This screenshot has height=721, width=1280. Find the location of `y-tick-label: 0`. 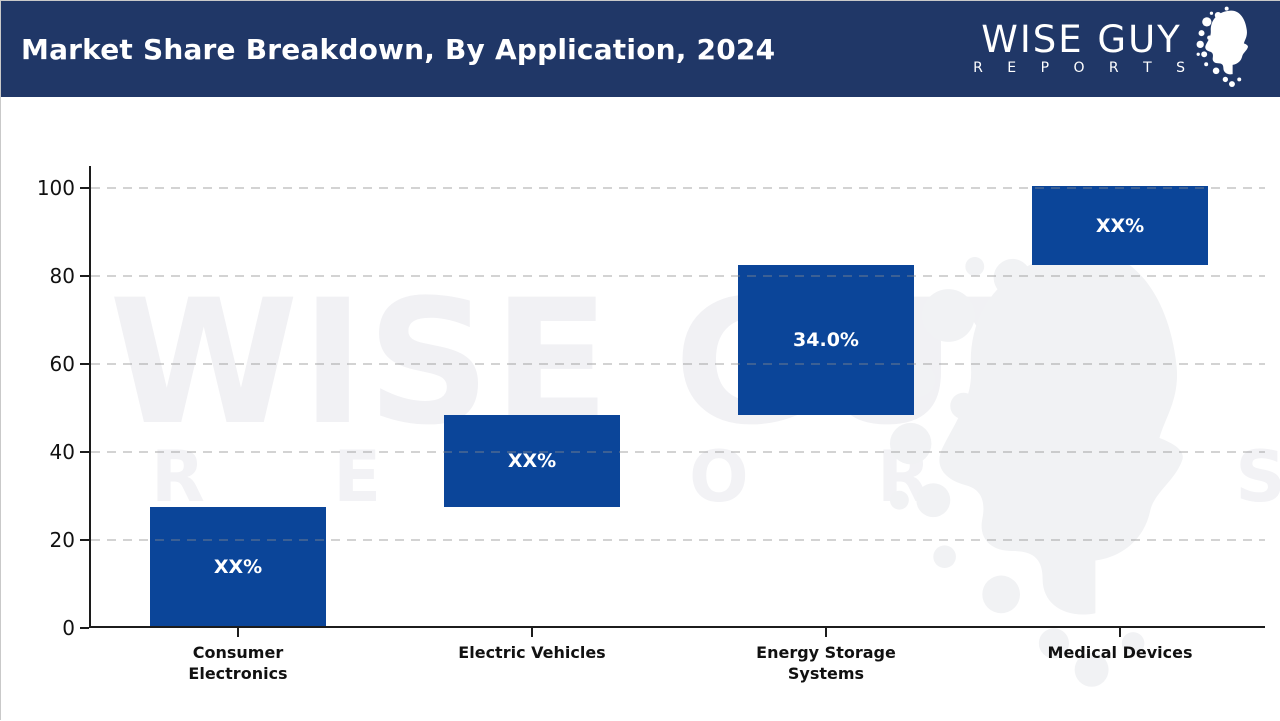

y-tick-label: 0 is located at coordinates (68, 628).